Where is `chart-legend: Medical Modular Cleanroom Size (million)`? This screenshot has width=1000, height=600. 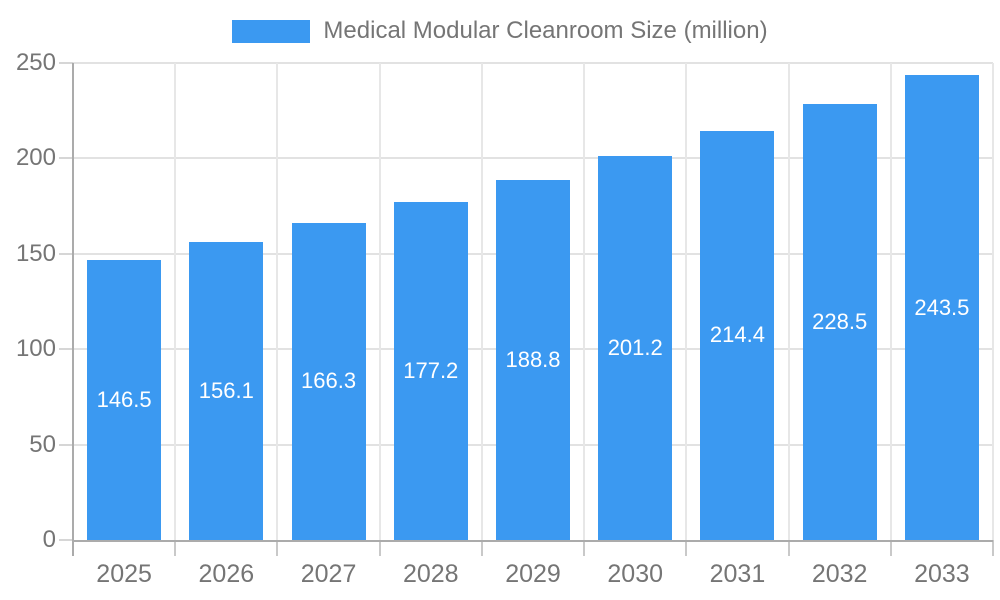 chart-legend: Medical Modular Cleanroom Size (million) is located at coordinates (500, 31).